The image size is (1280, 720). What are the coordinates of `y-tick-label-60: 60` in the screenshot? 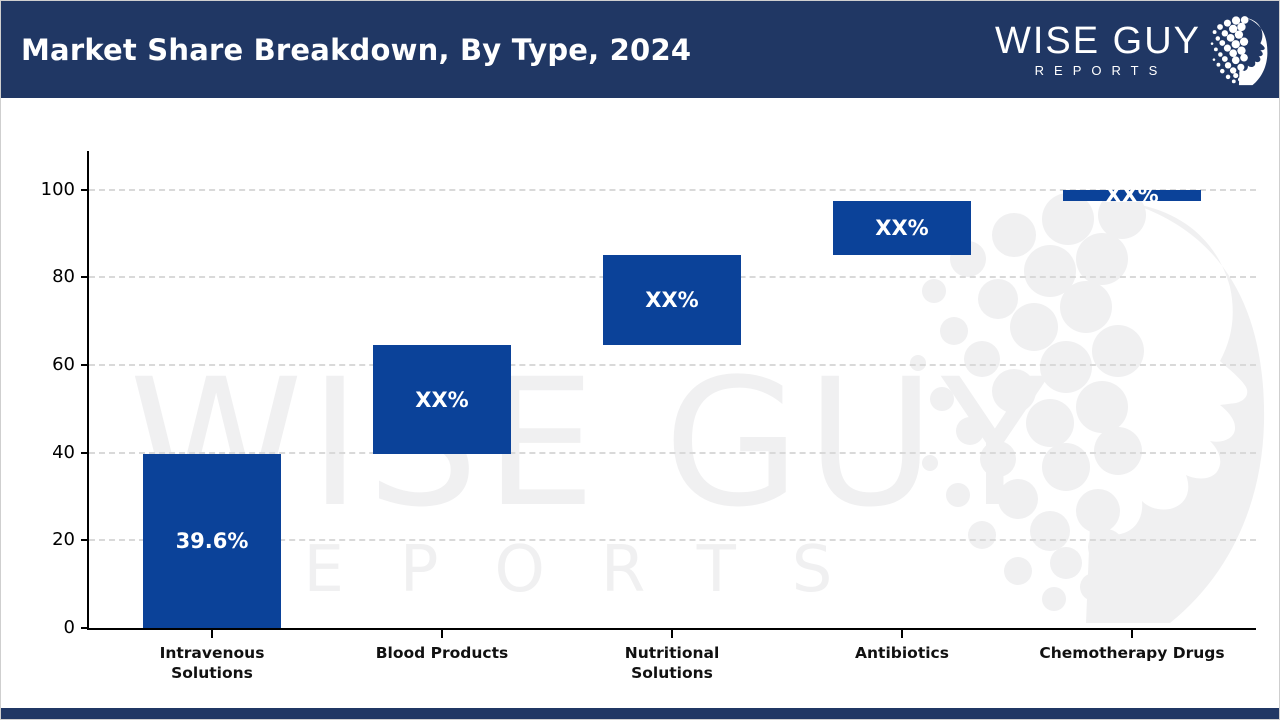 It's located at (63, 364).